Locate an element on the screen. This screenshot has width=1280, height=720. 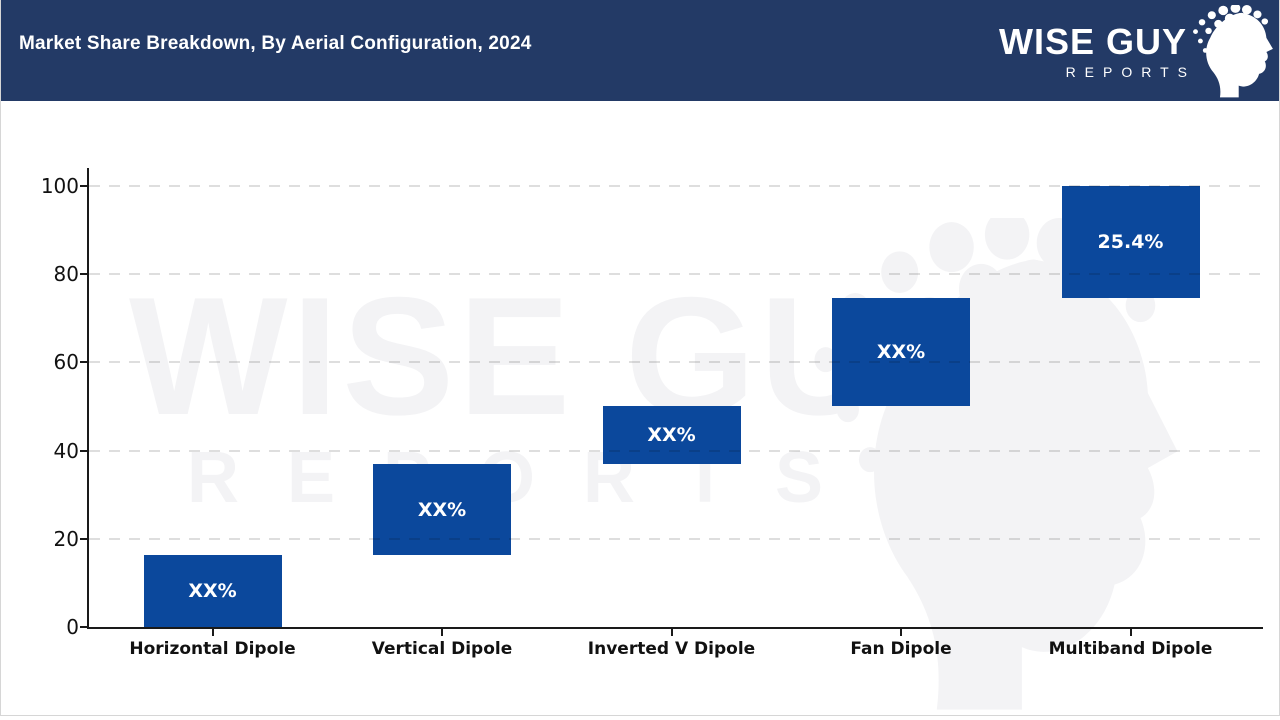
y-tick-label-100: 100 is located at coordinates (59, 186).